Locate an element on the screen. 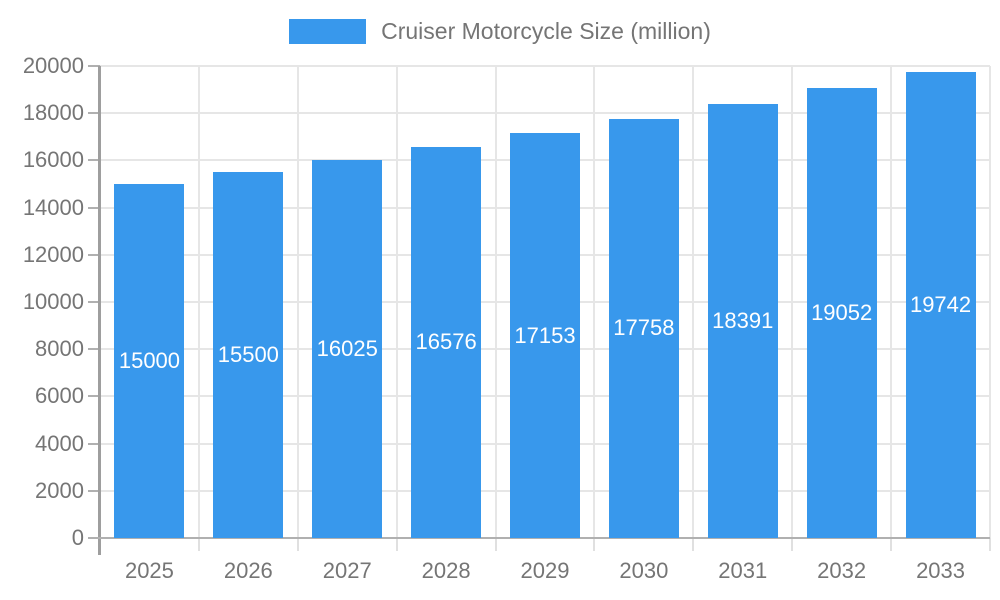 Image resolution: width=1000 pixels, height=600 pixels. legend-label: Cruiser Motorcycle Size (million) is located at coordinates (546, 31).